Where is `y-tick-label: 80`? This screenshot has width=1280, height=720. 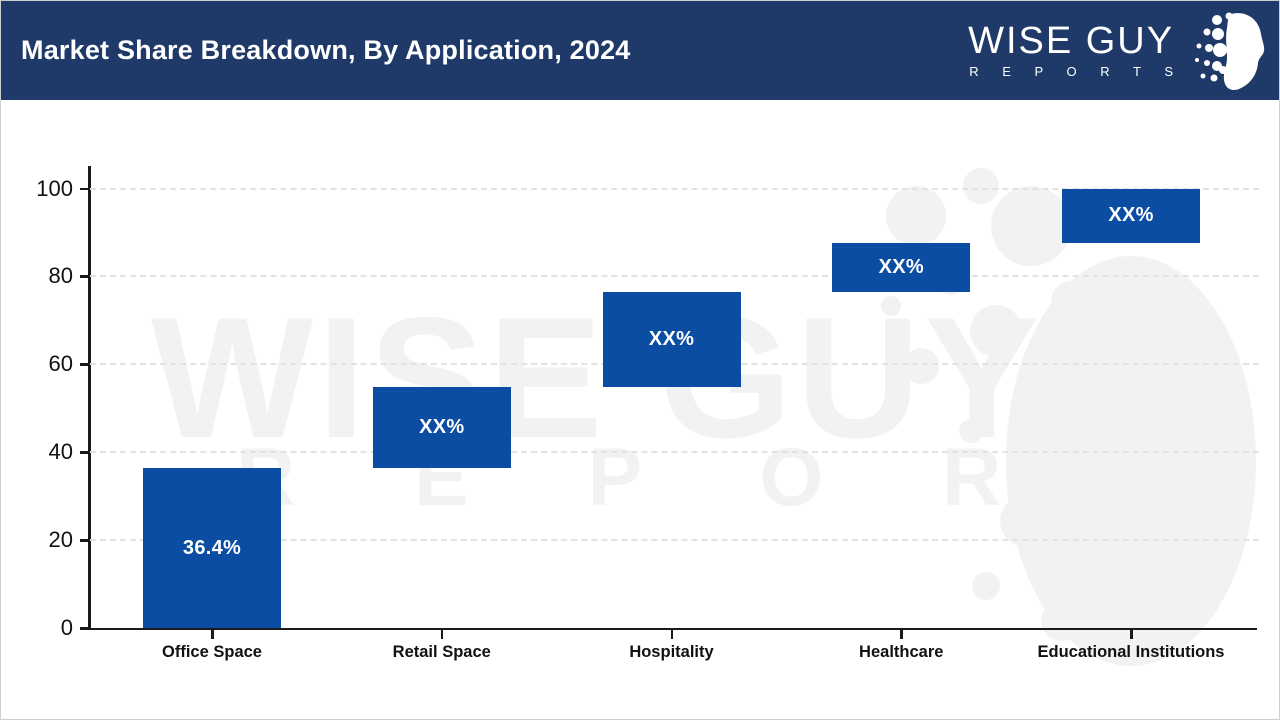 y-tick-label: 80 is located at coordinates (60, 276).